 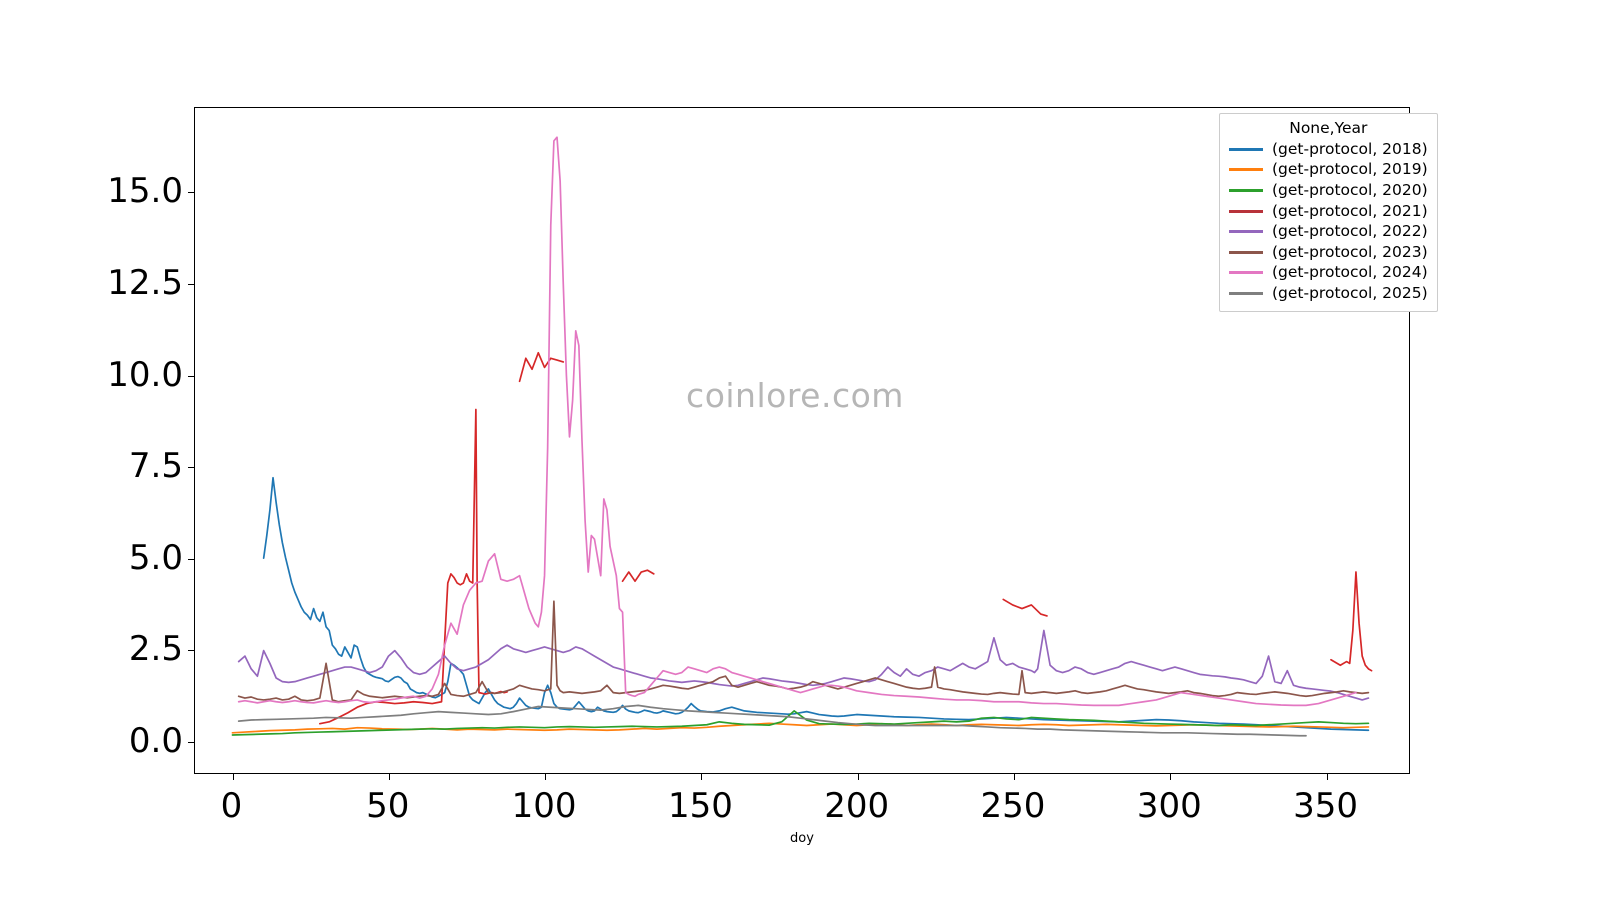 What do you see at coordinates (145, 282) in the screenshot?
I see `y-tick-label: 12.5` at bounding box center [145, 282].